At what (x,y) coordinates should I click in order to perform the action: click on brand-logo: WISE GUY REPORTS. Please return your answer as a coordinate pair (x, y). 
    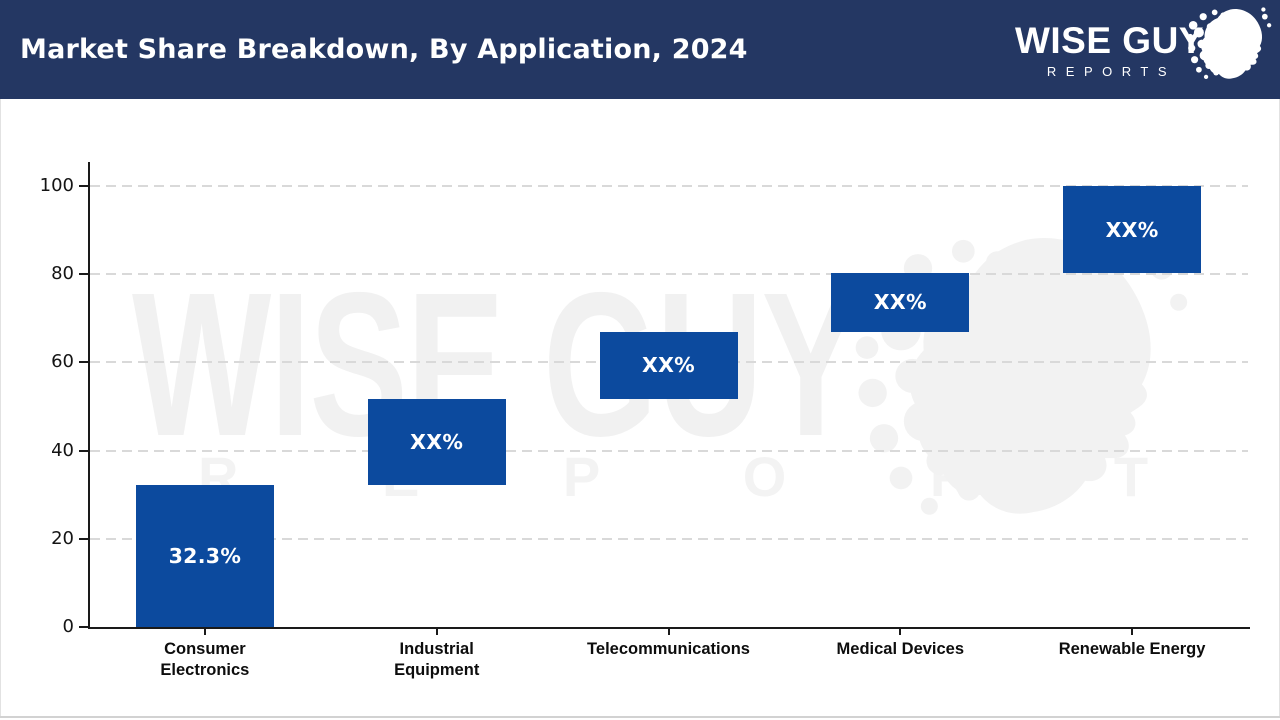
    Looking at the image, I should click on (1143, 50).